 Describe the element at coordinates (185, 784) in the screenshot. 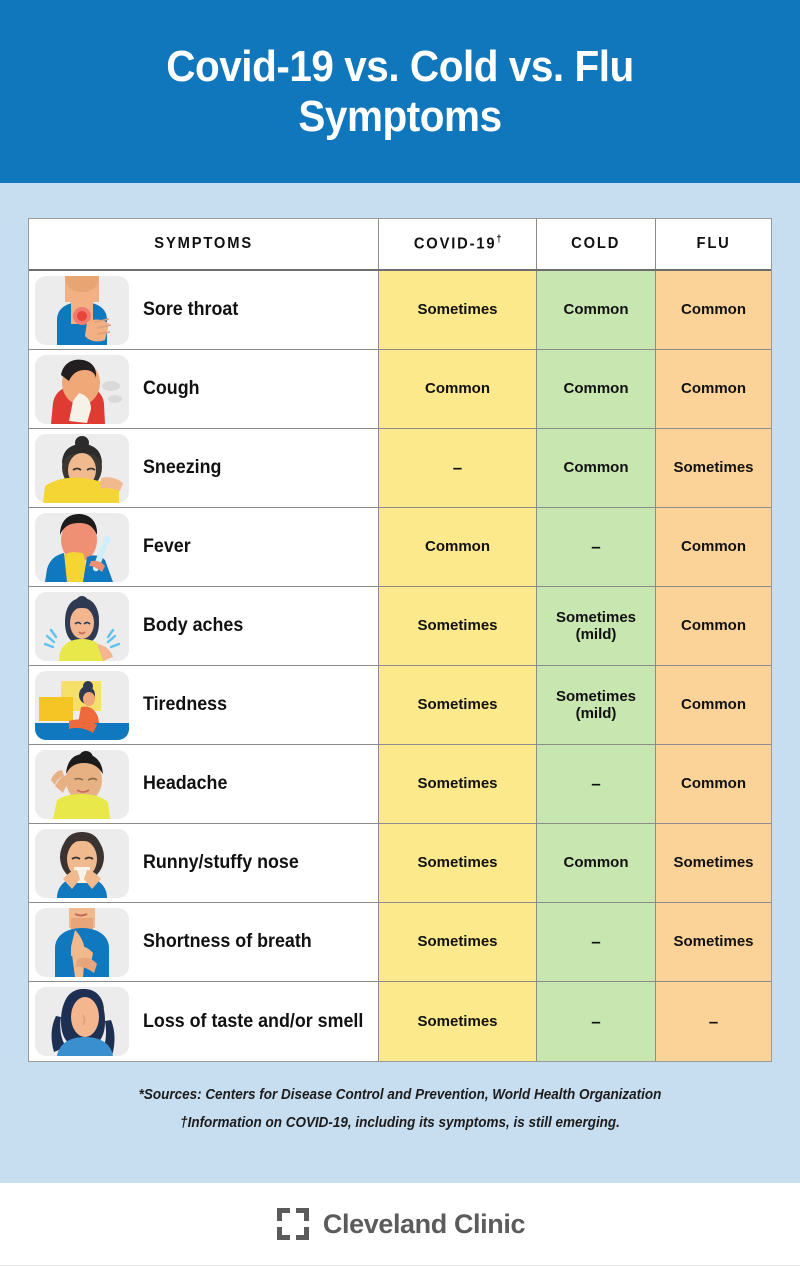

I see `symptom-label: Headache` at that location.